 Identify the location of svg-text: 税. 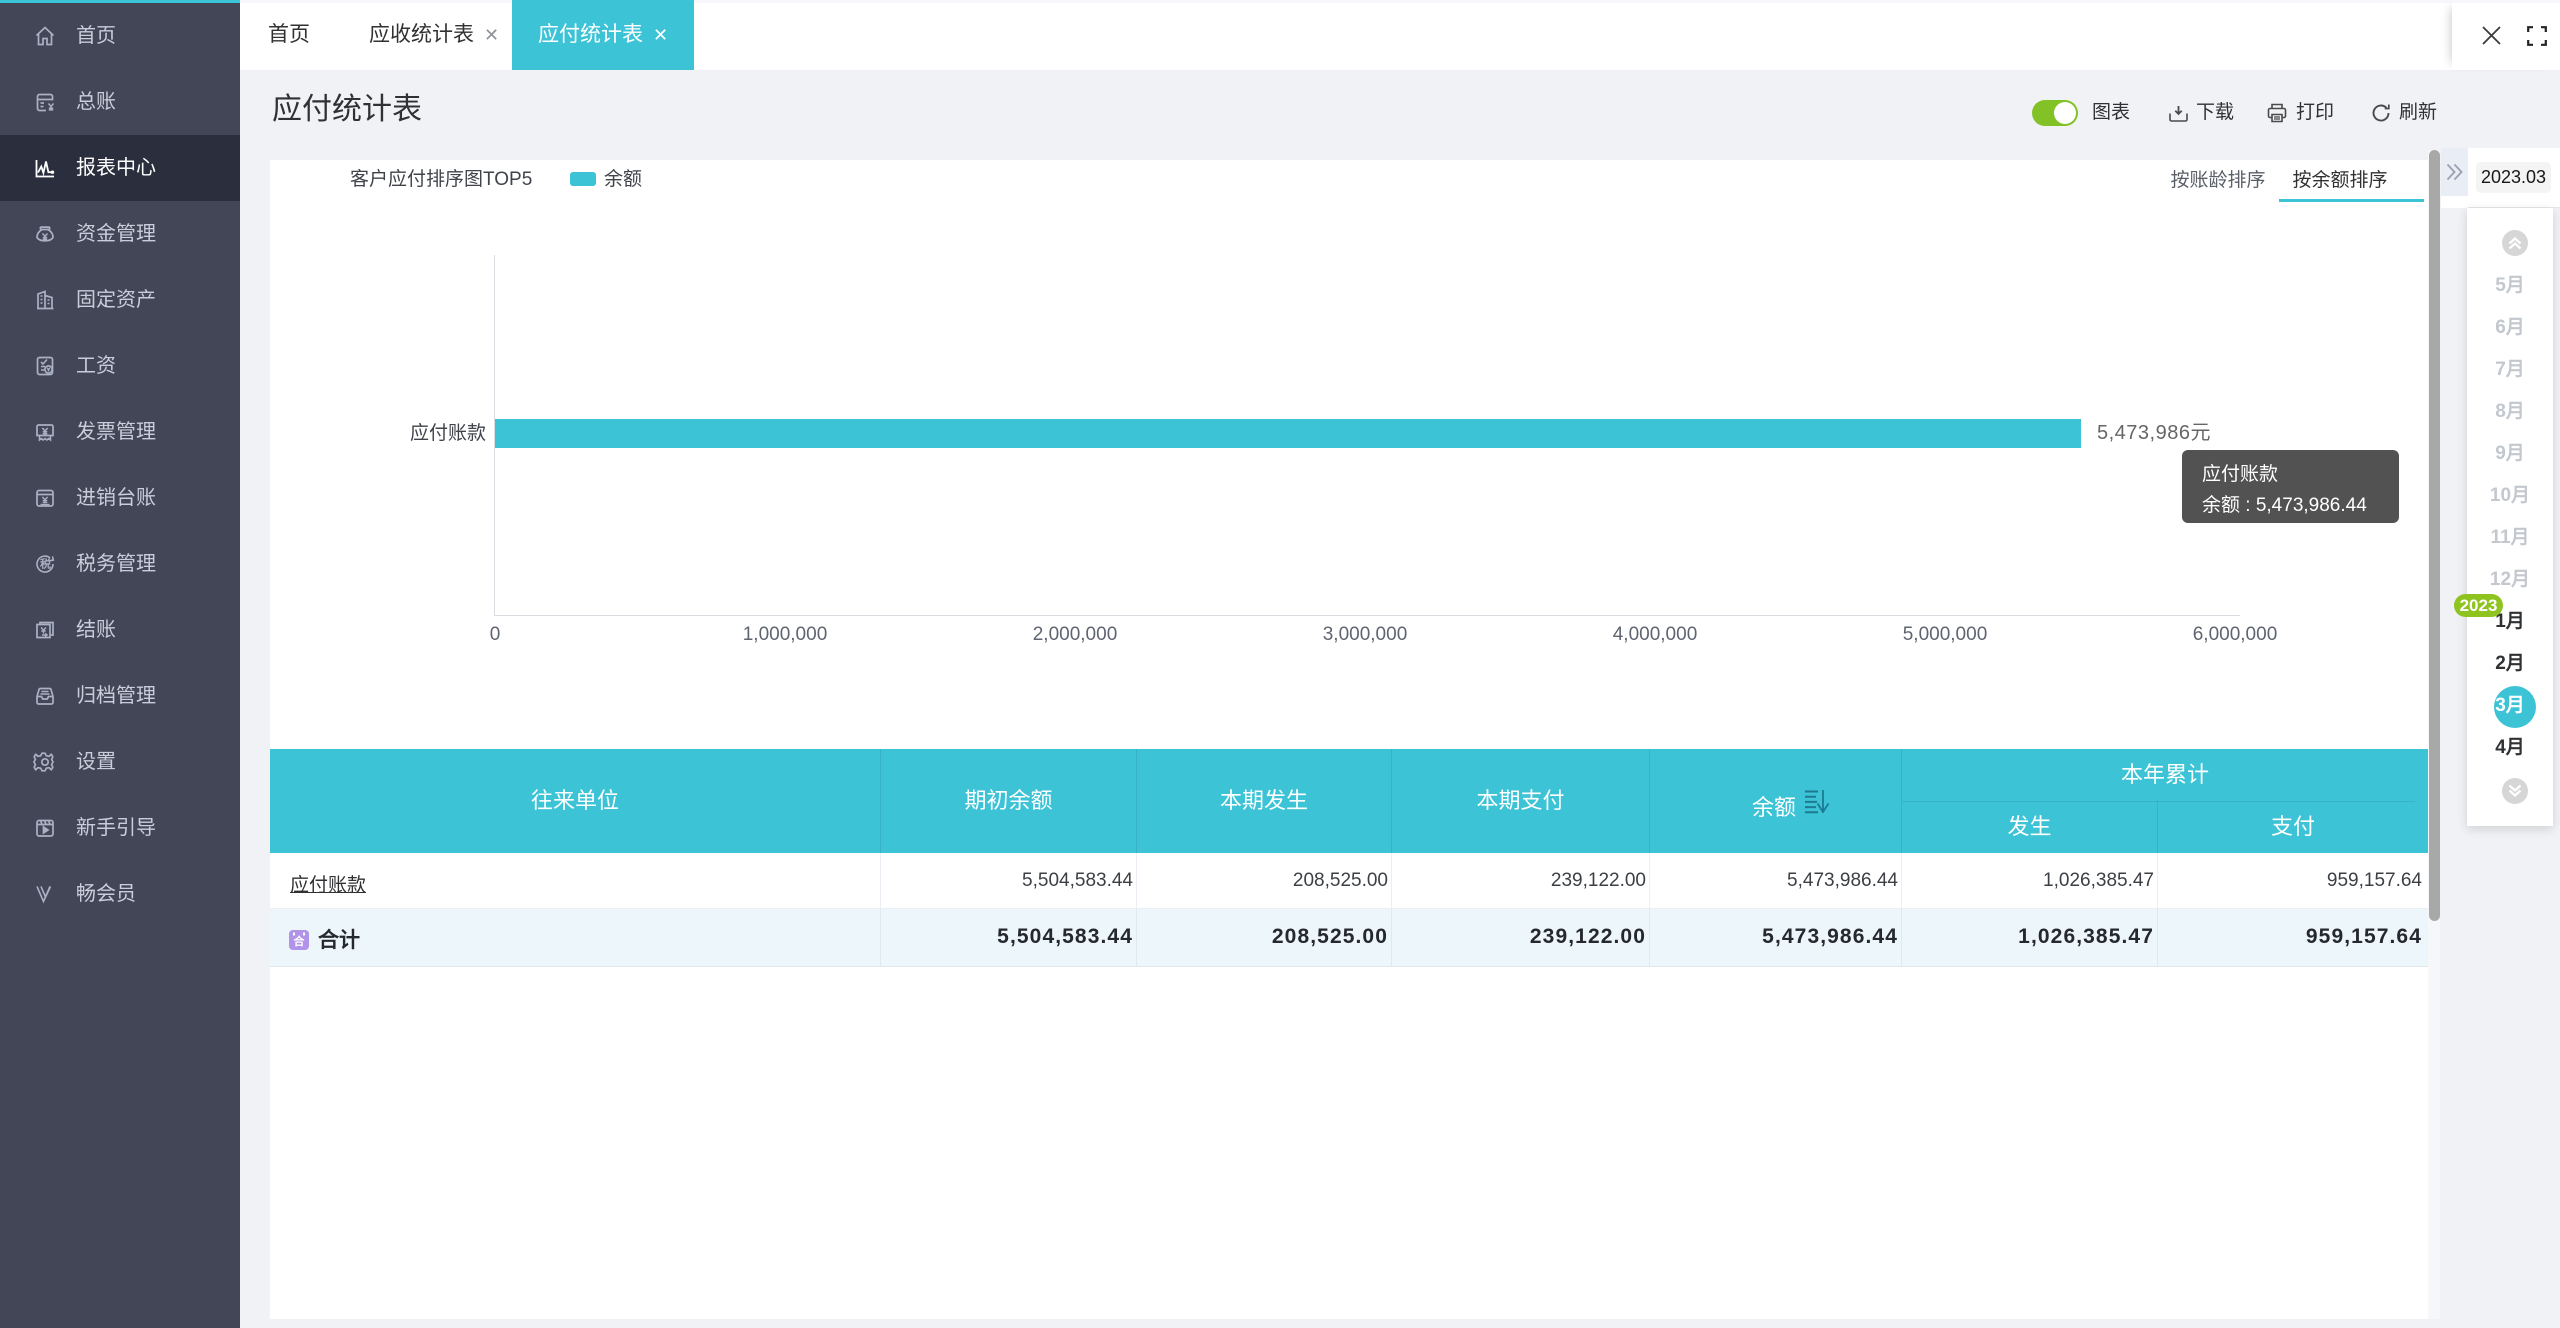
(45, 564).